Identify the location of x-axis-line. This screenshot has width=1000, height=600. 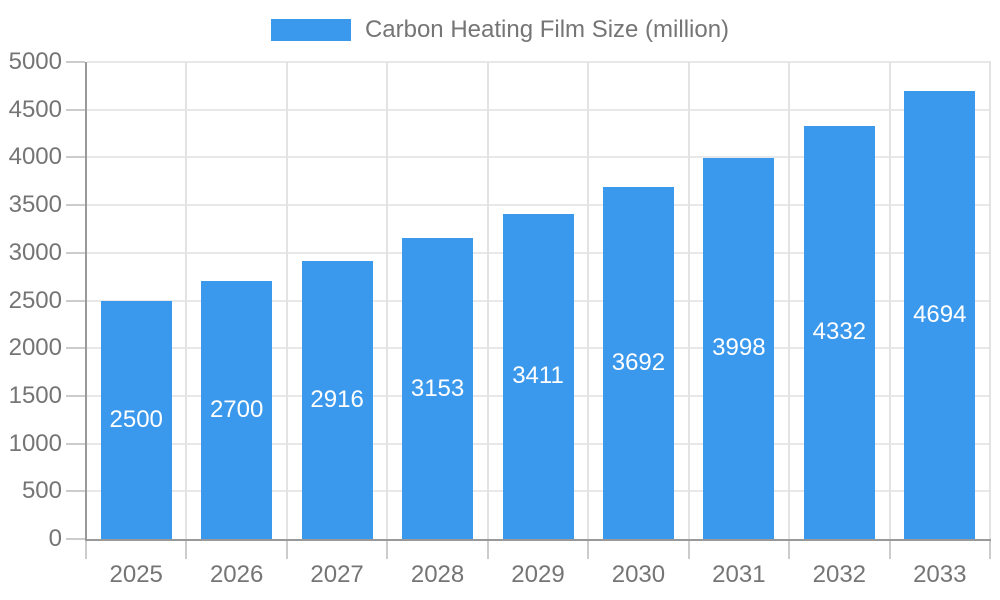
(538, 540).